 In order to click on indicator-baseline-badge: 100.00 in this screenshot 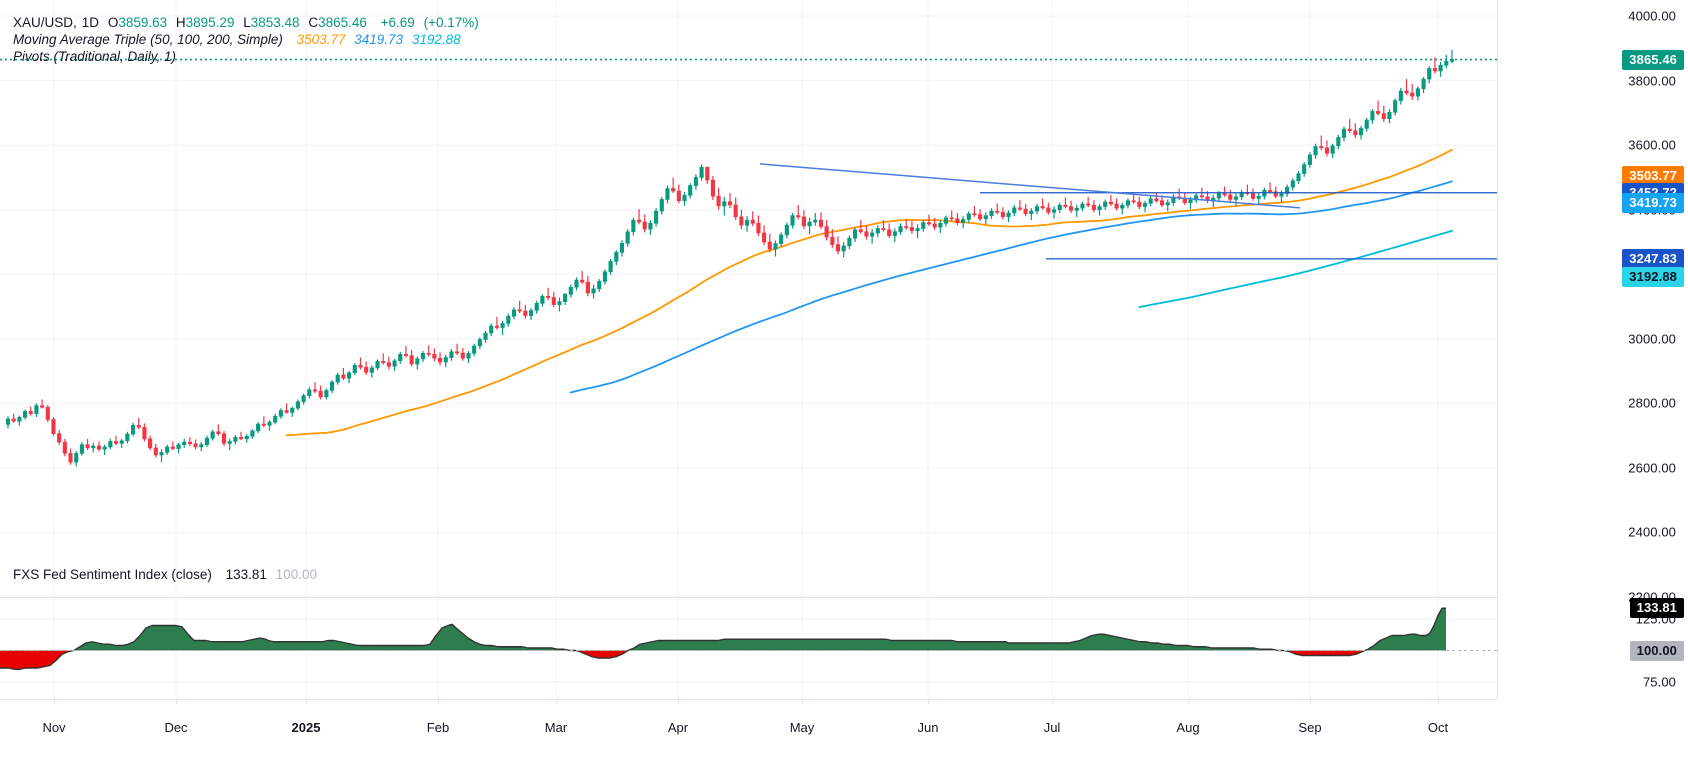, I will do `click(1656, 650)`.